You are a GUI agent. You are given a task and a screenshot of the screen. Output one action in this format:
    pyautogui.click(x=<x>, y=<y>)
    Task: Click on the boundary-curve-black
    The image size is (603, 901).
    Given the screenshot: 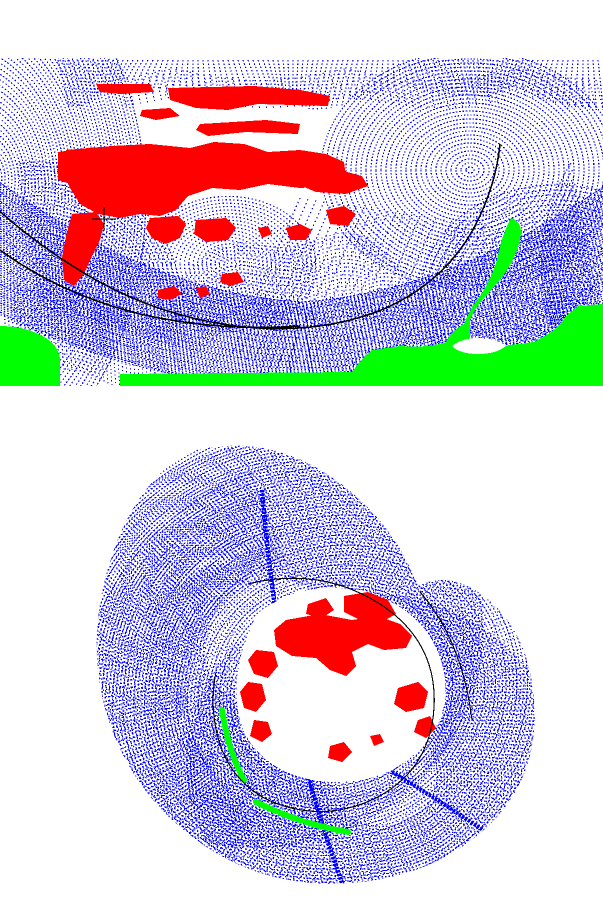 What is the action you would take?
    pyautogui.click(x=342, y=695)
    